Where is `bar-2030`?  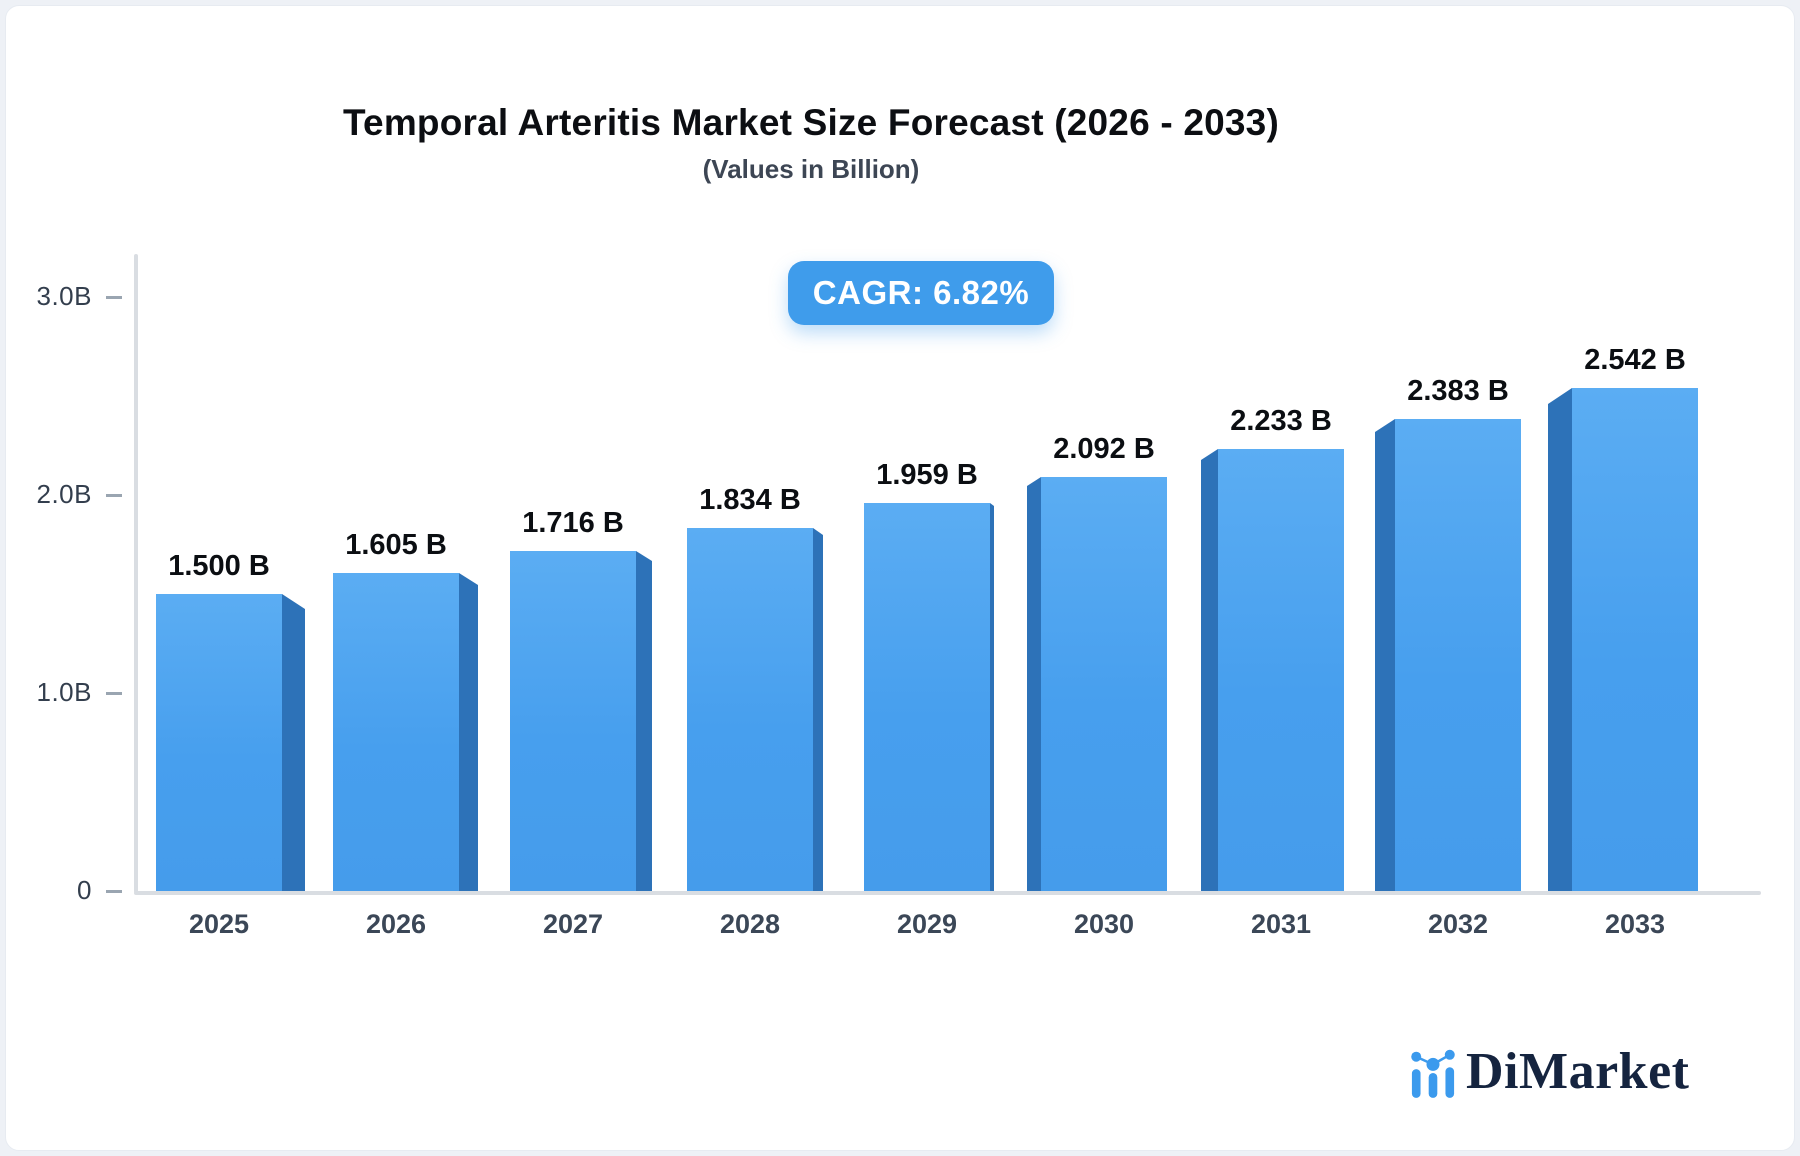
bar-2030 is located at coordinates (1104, 684).